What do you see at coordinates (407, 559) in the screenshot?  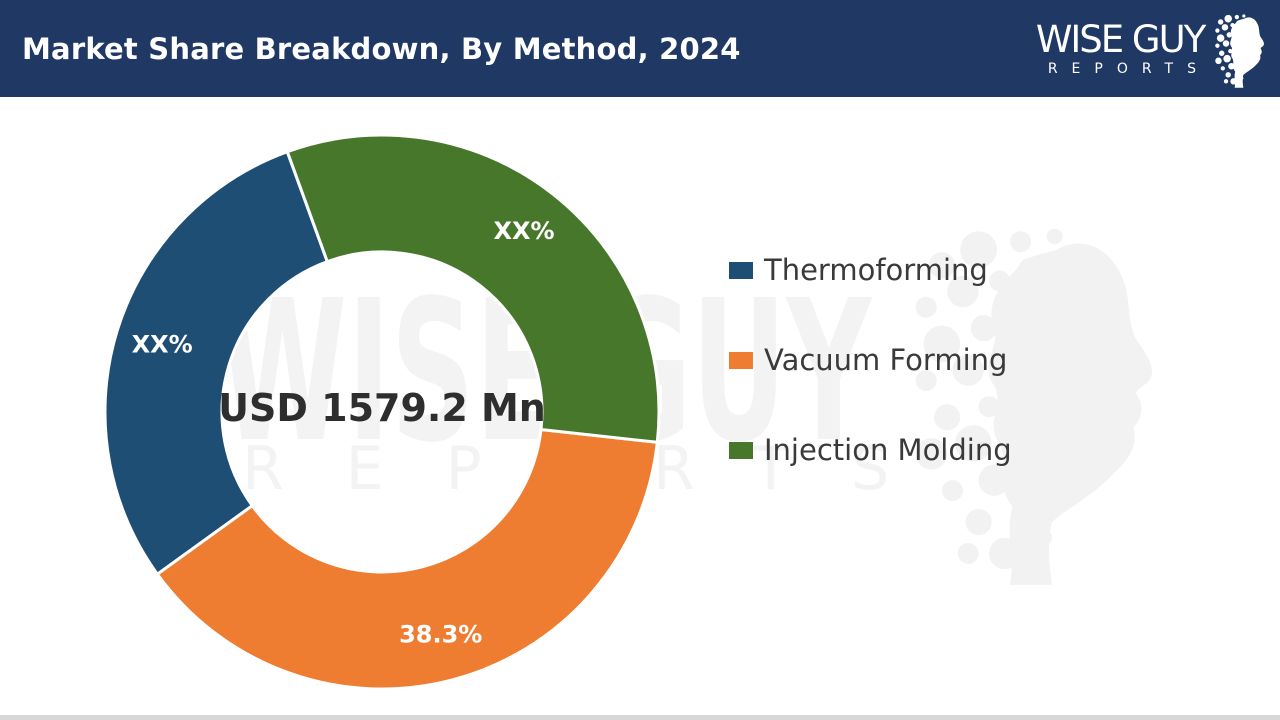 I see `donut-segment-vacuum-forming` at bounding box center [407, 559].